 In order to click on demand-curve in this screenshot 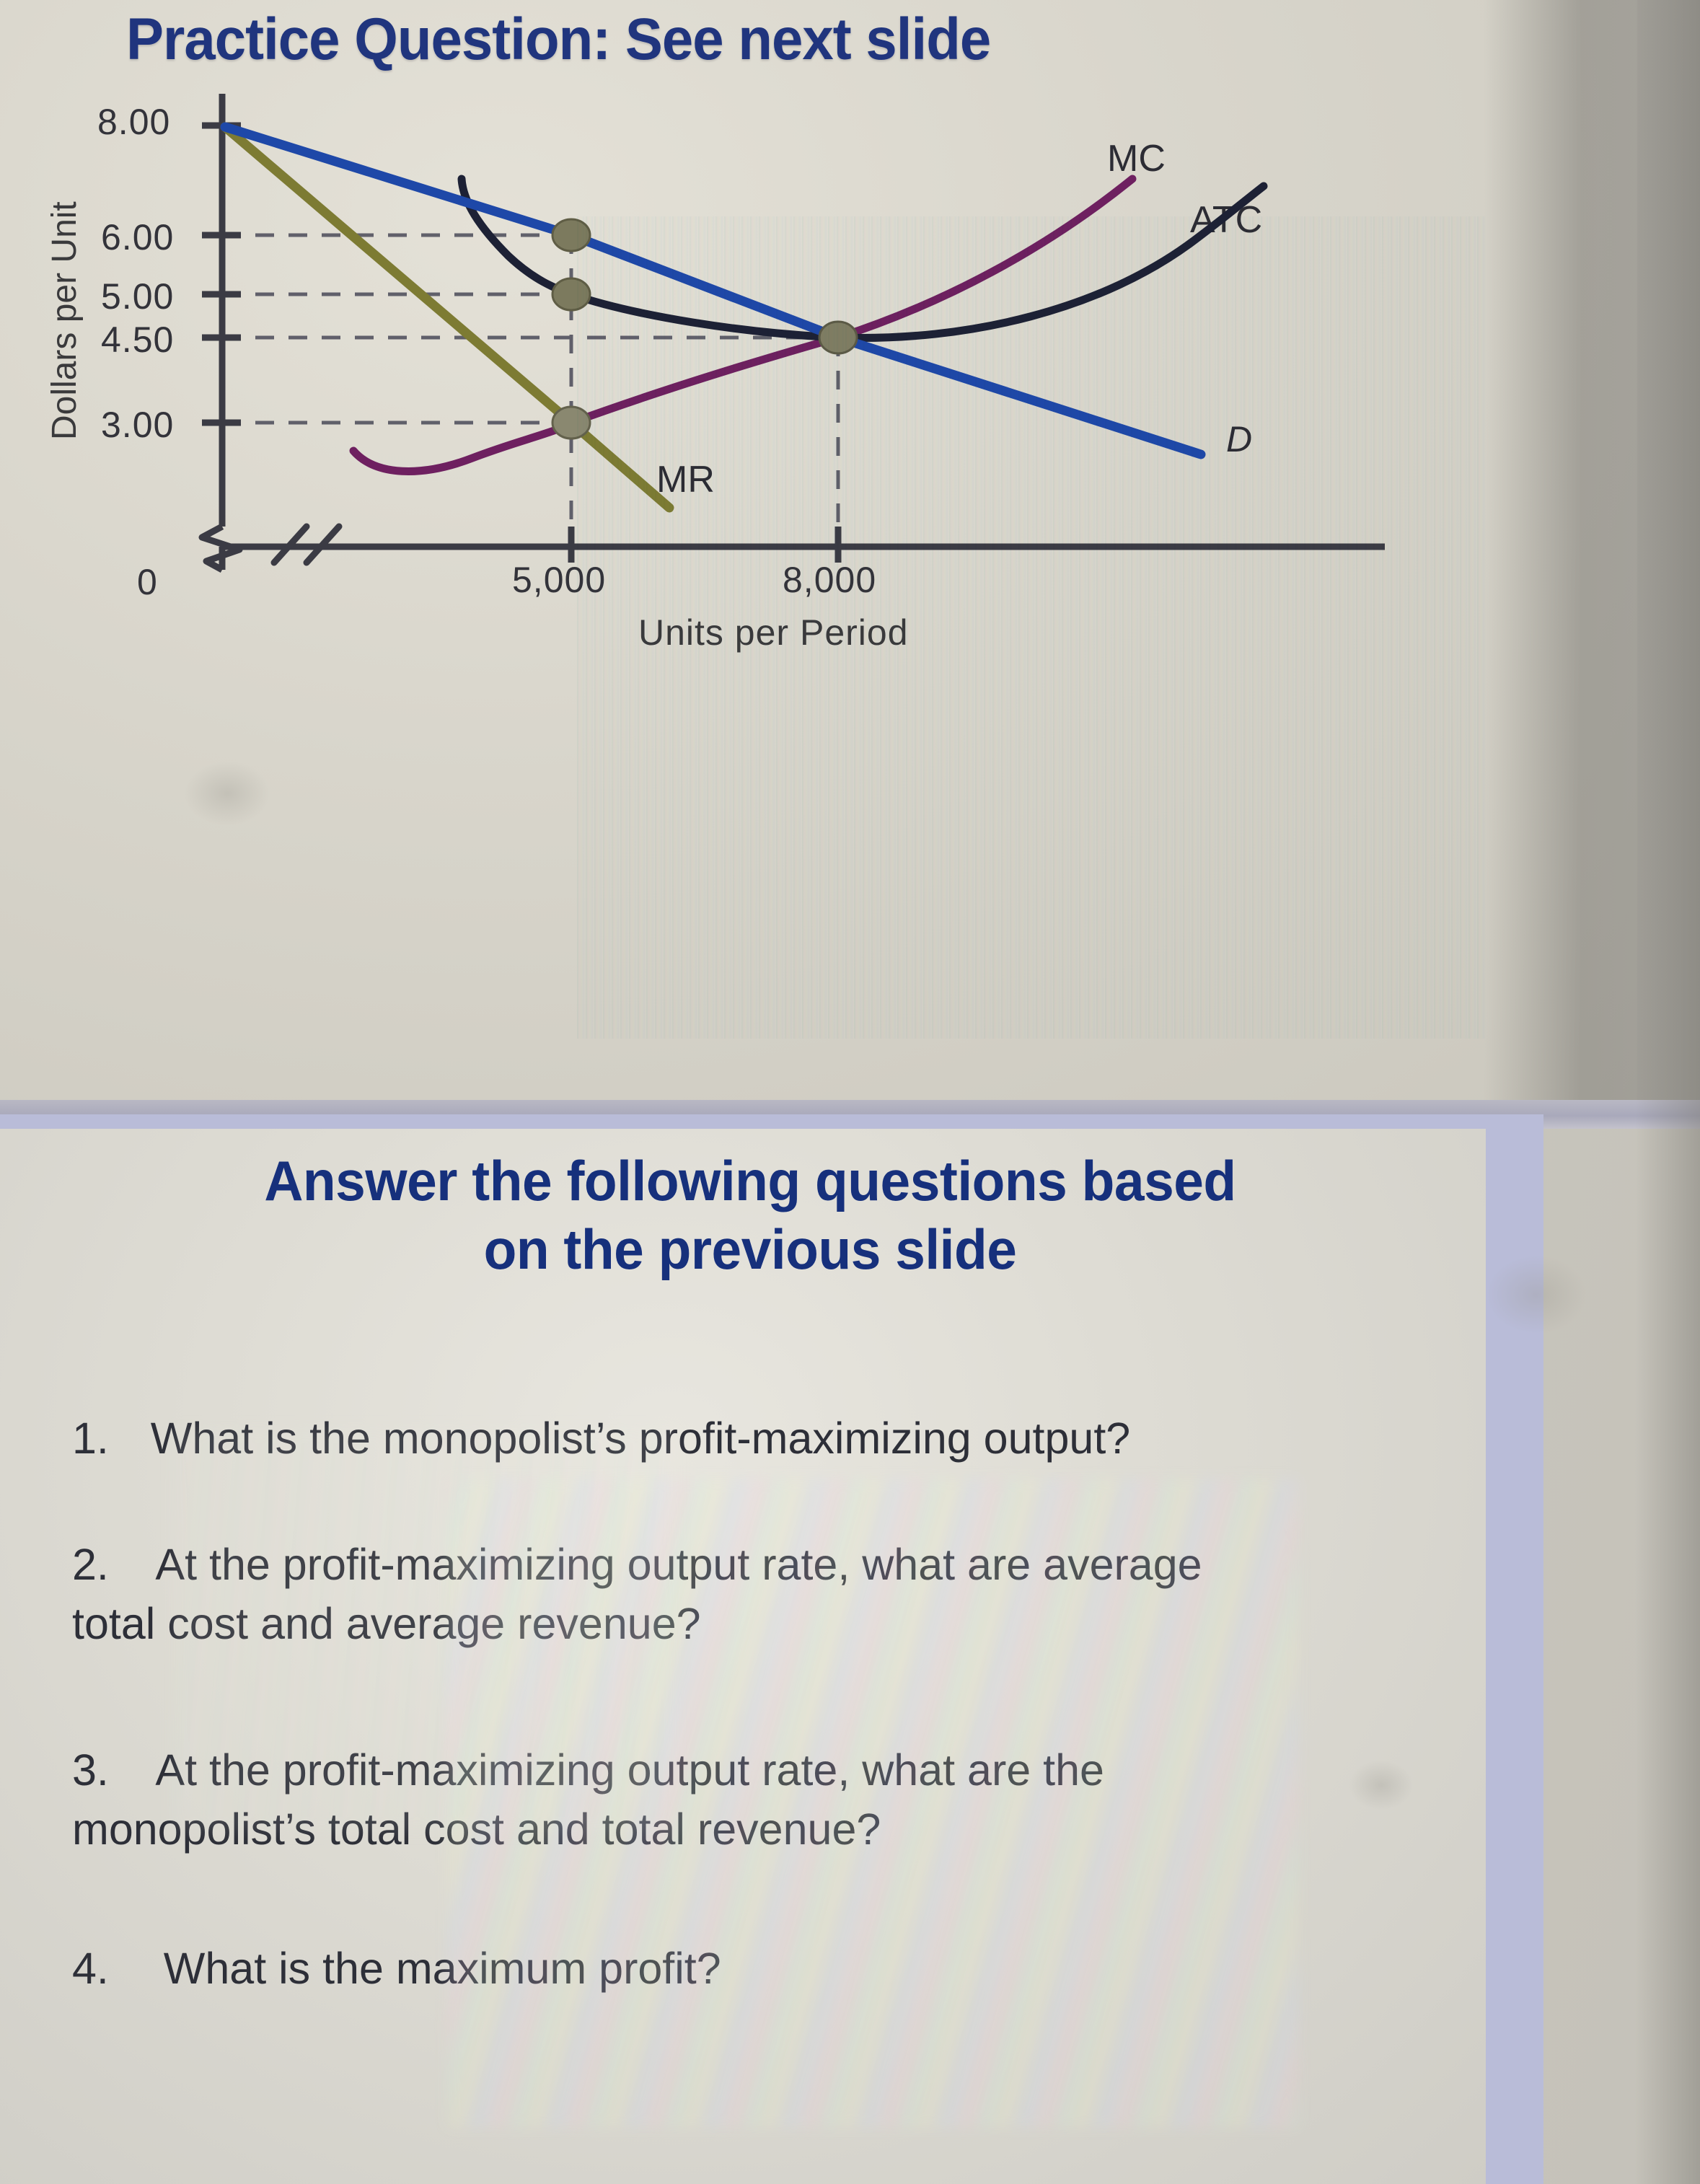, I will do `click(713, 290)`.